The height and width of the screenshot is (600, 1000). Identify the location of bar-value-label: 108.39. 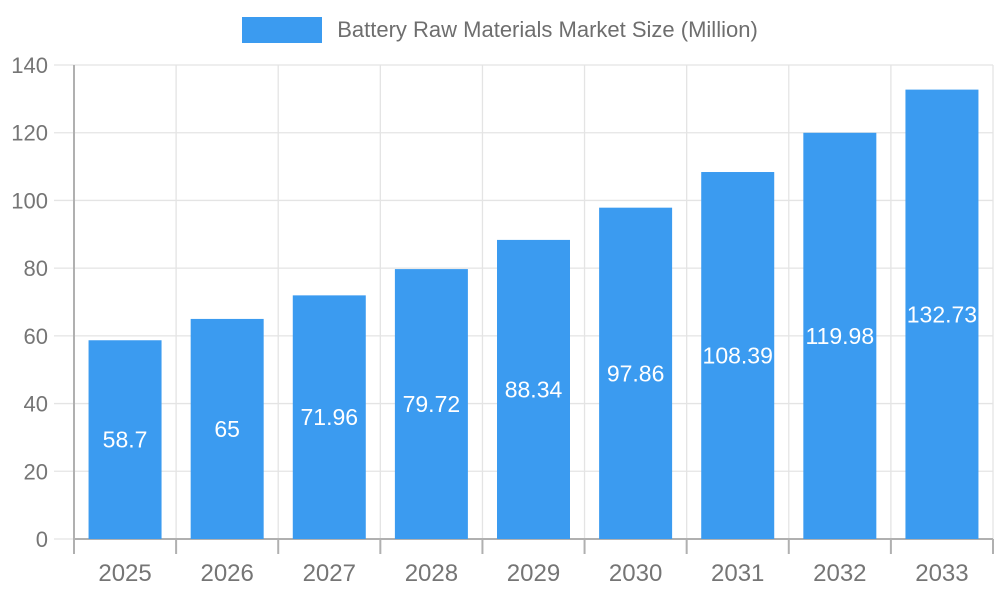
(738, 356).